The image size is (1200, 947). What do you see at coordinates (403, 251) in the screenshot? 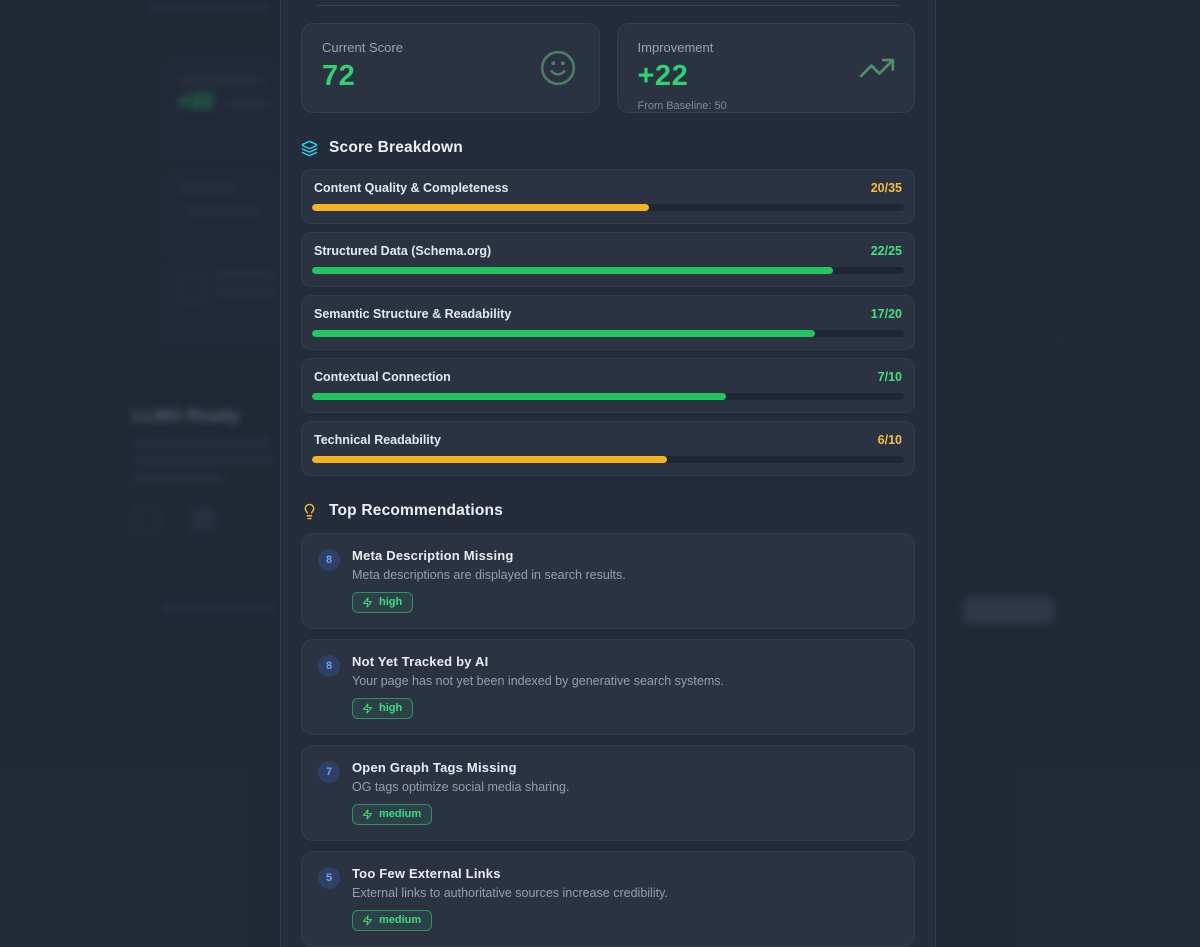
I see `breakdown-label: Structured Data (Schema.org)` at bounding box center [403, 251].